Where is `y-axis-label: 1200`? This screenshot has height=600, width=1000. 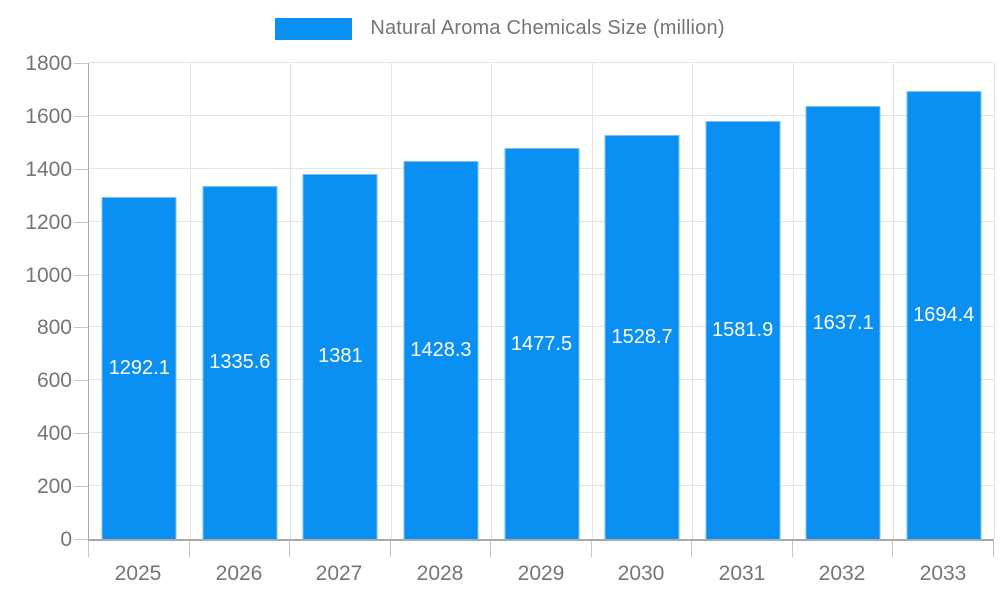
y-axis-label: 1200 is located at coordinates (48, 222).